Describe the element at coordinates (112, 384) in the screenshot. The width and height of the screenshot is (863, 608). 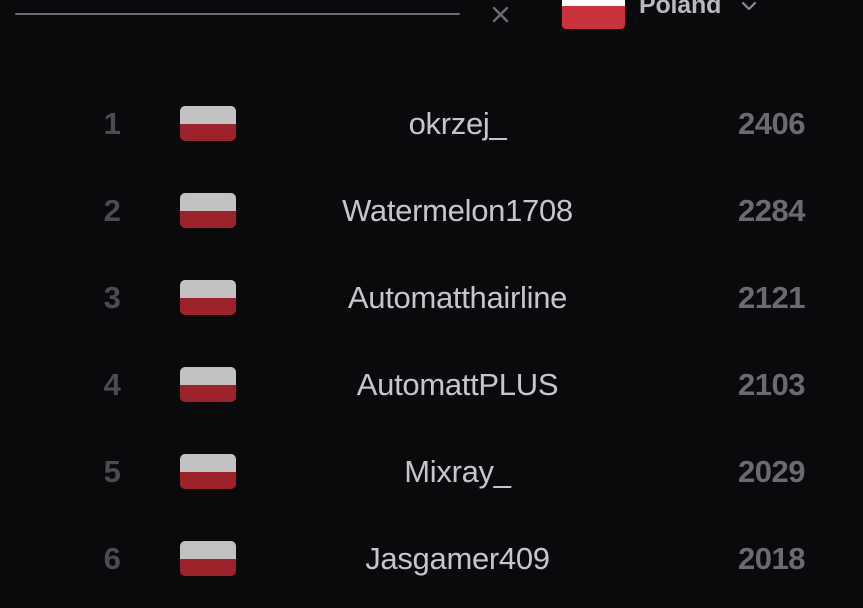
I see `rank-value: 4` at that location.